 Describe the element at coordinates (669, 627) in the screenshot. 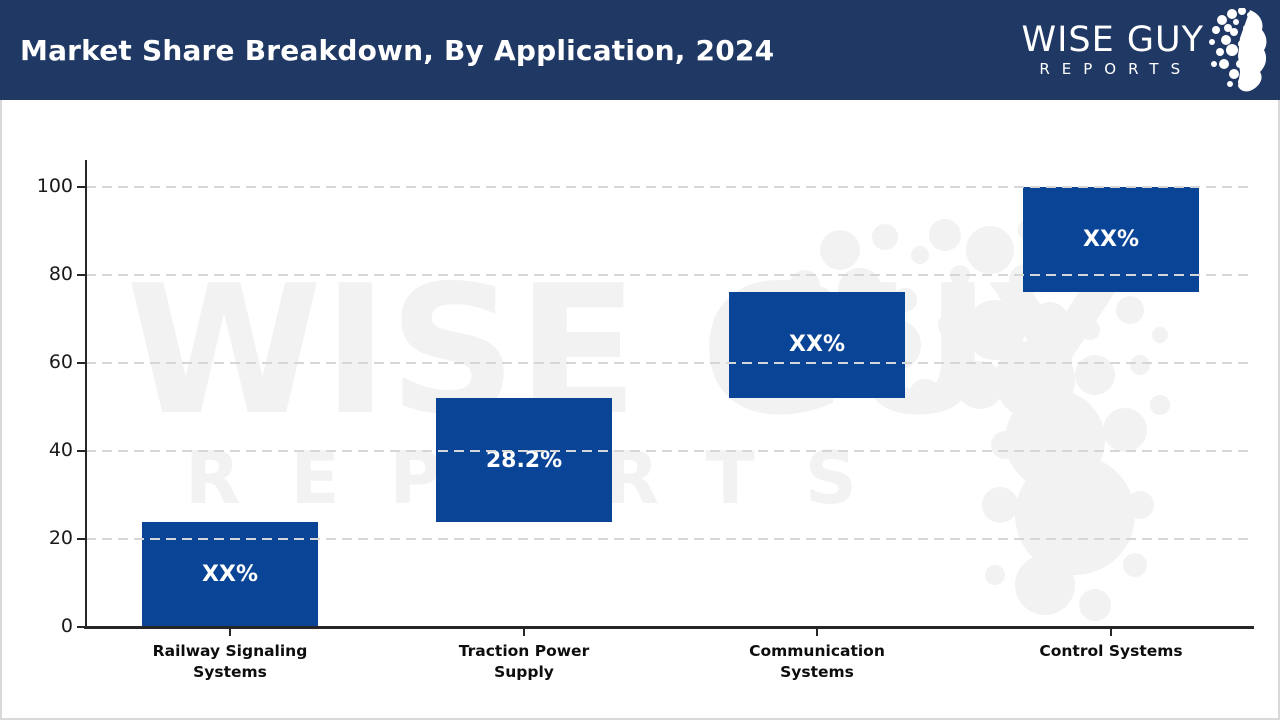

I see `x-axis-line` at that location.